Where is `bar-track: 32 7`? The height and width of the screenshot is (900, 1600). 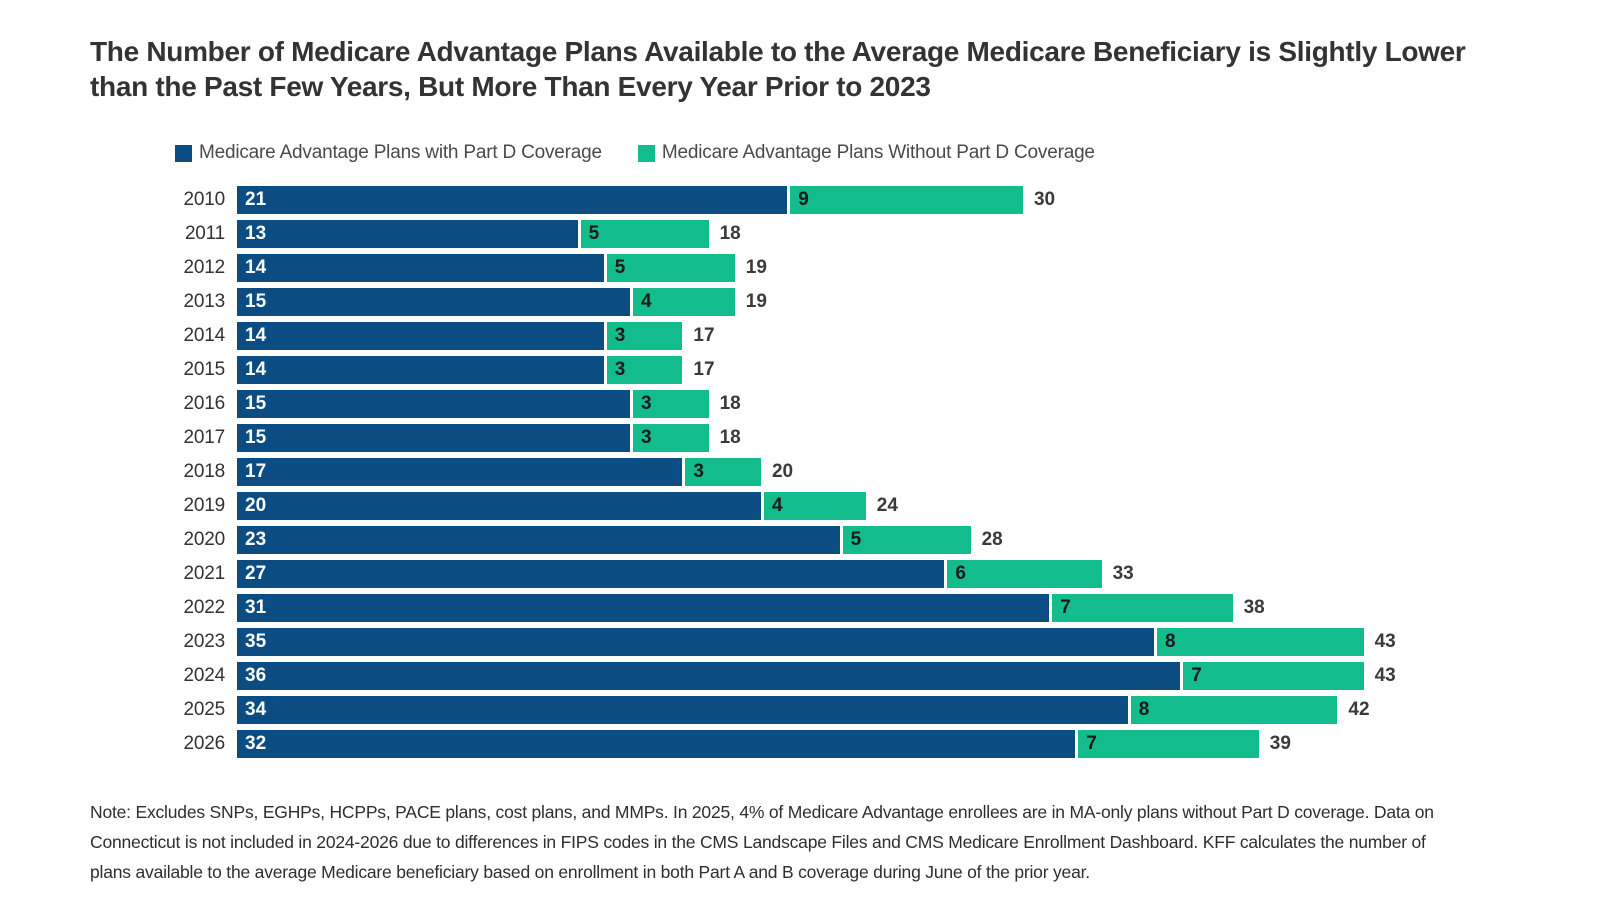
bar-track: 32 7 is located at coordinates (748, 744).